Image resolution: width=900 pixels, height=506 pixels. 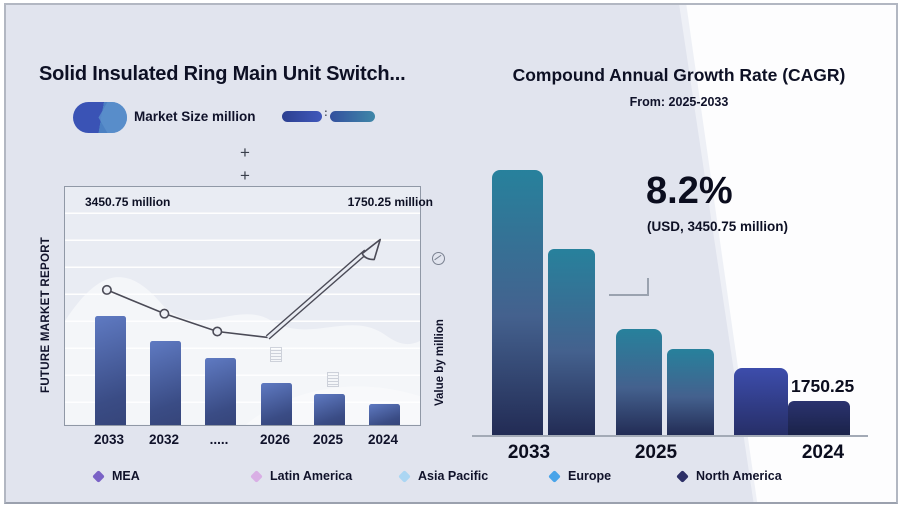 I want to click on bar-2026, so click(x=276, y=404).